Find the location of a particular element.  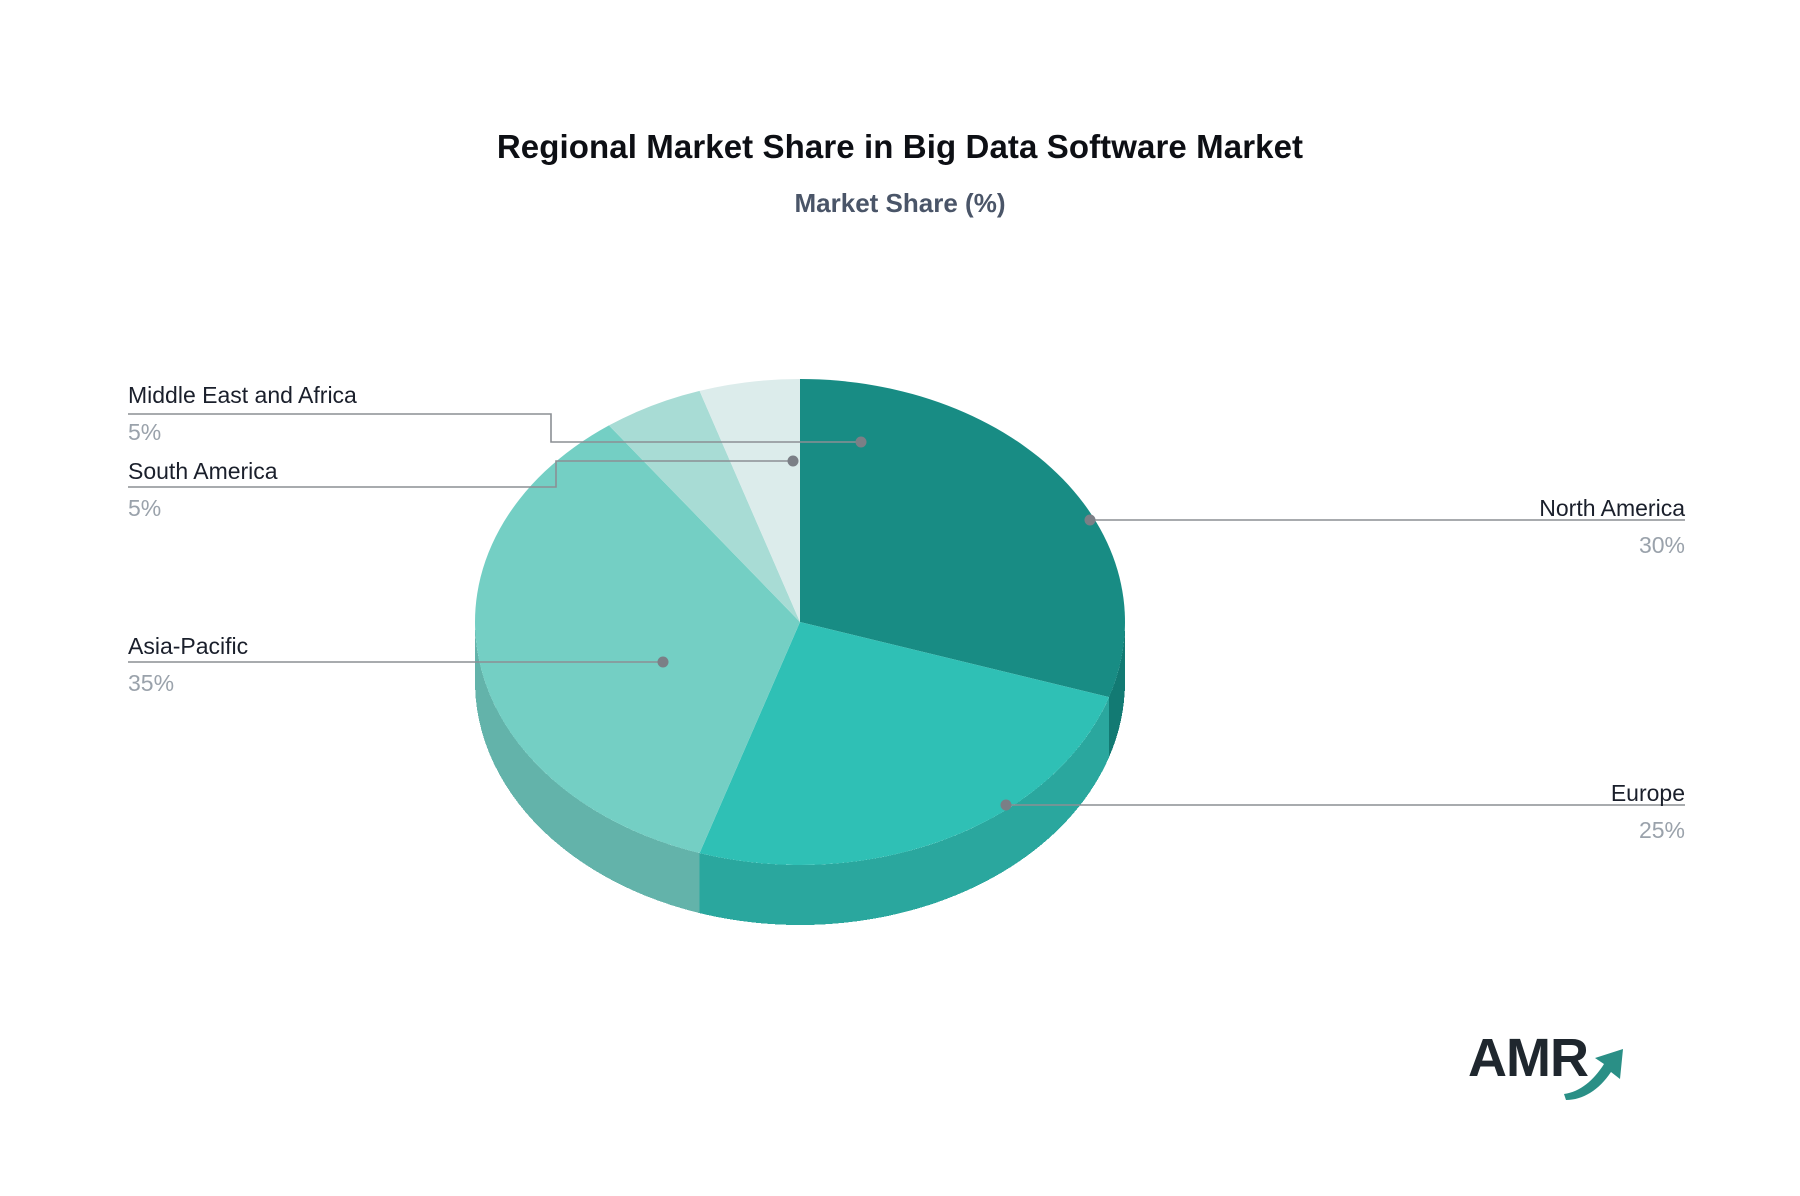

leader-dot-middle-east-and-africa is located at coordinates (861, 442).